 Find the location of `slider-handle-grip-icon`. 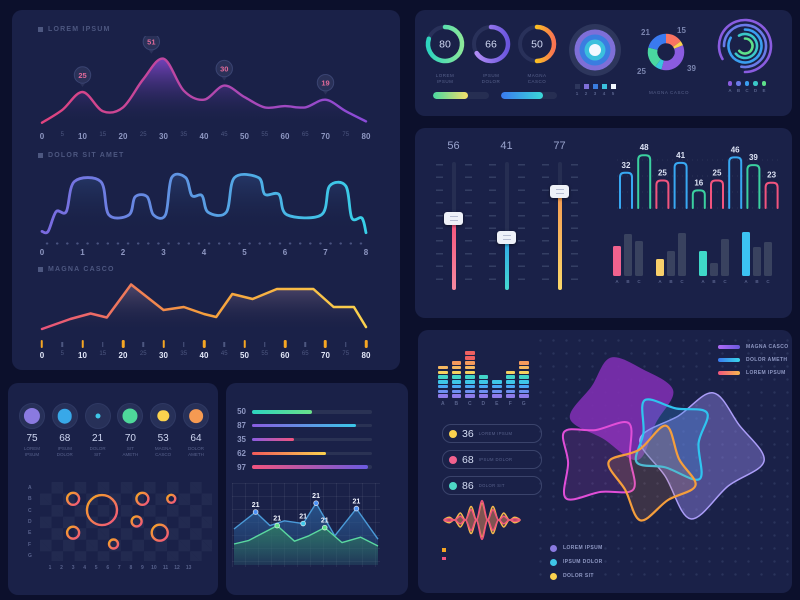

slider-handle-grip-icon is located at coordinates (559, 191).